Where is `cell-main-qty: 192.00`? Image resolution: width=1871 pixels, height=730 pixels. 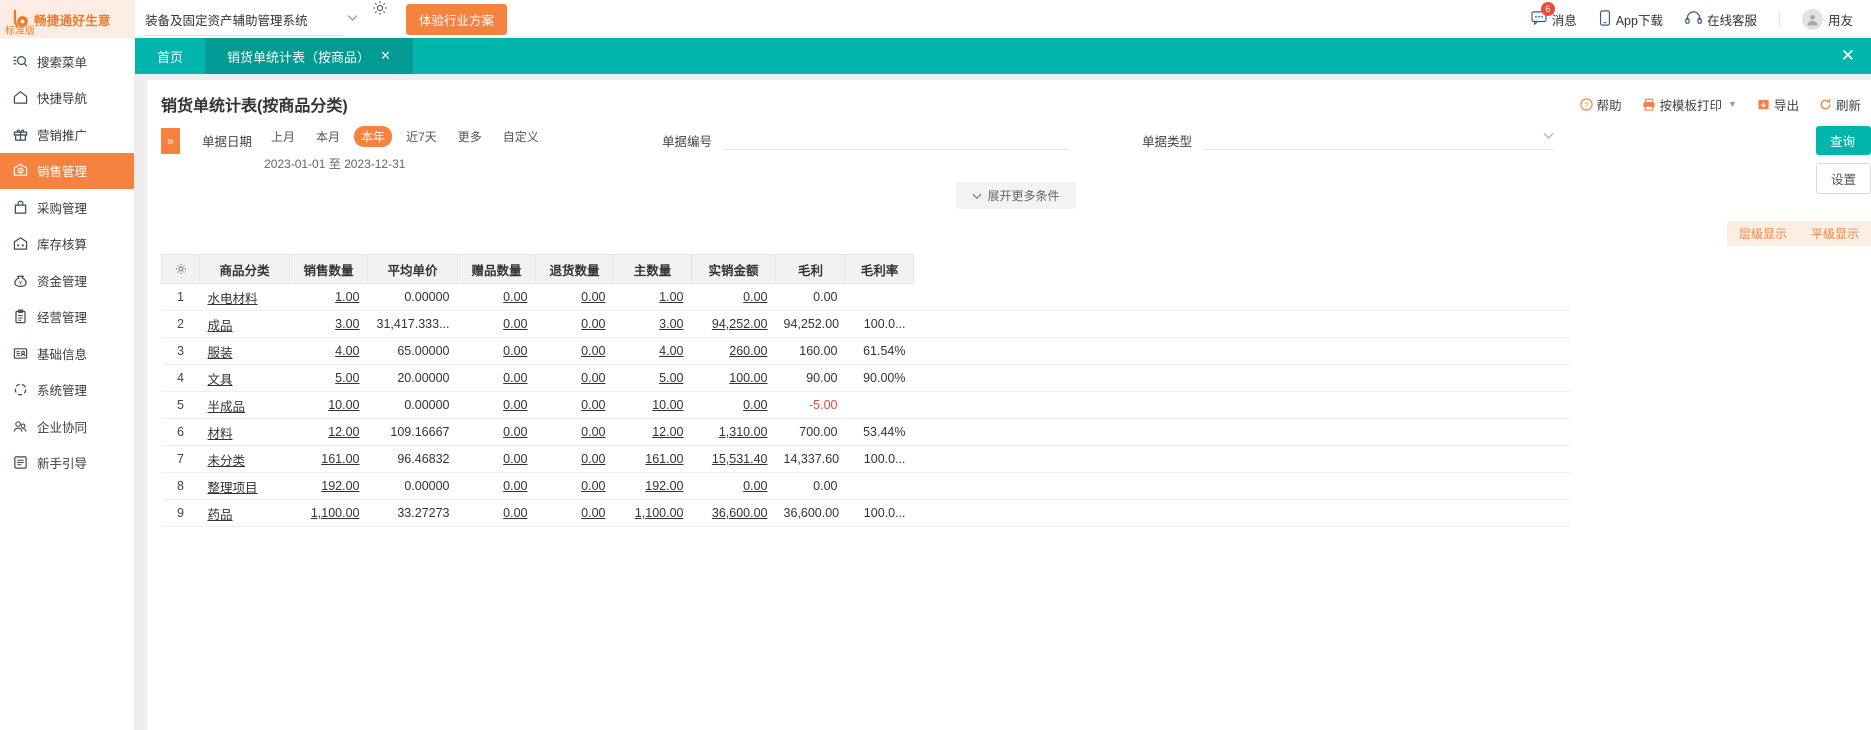 cell-main-qty: 192.00 is located at coordinates (652, 486).